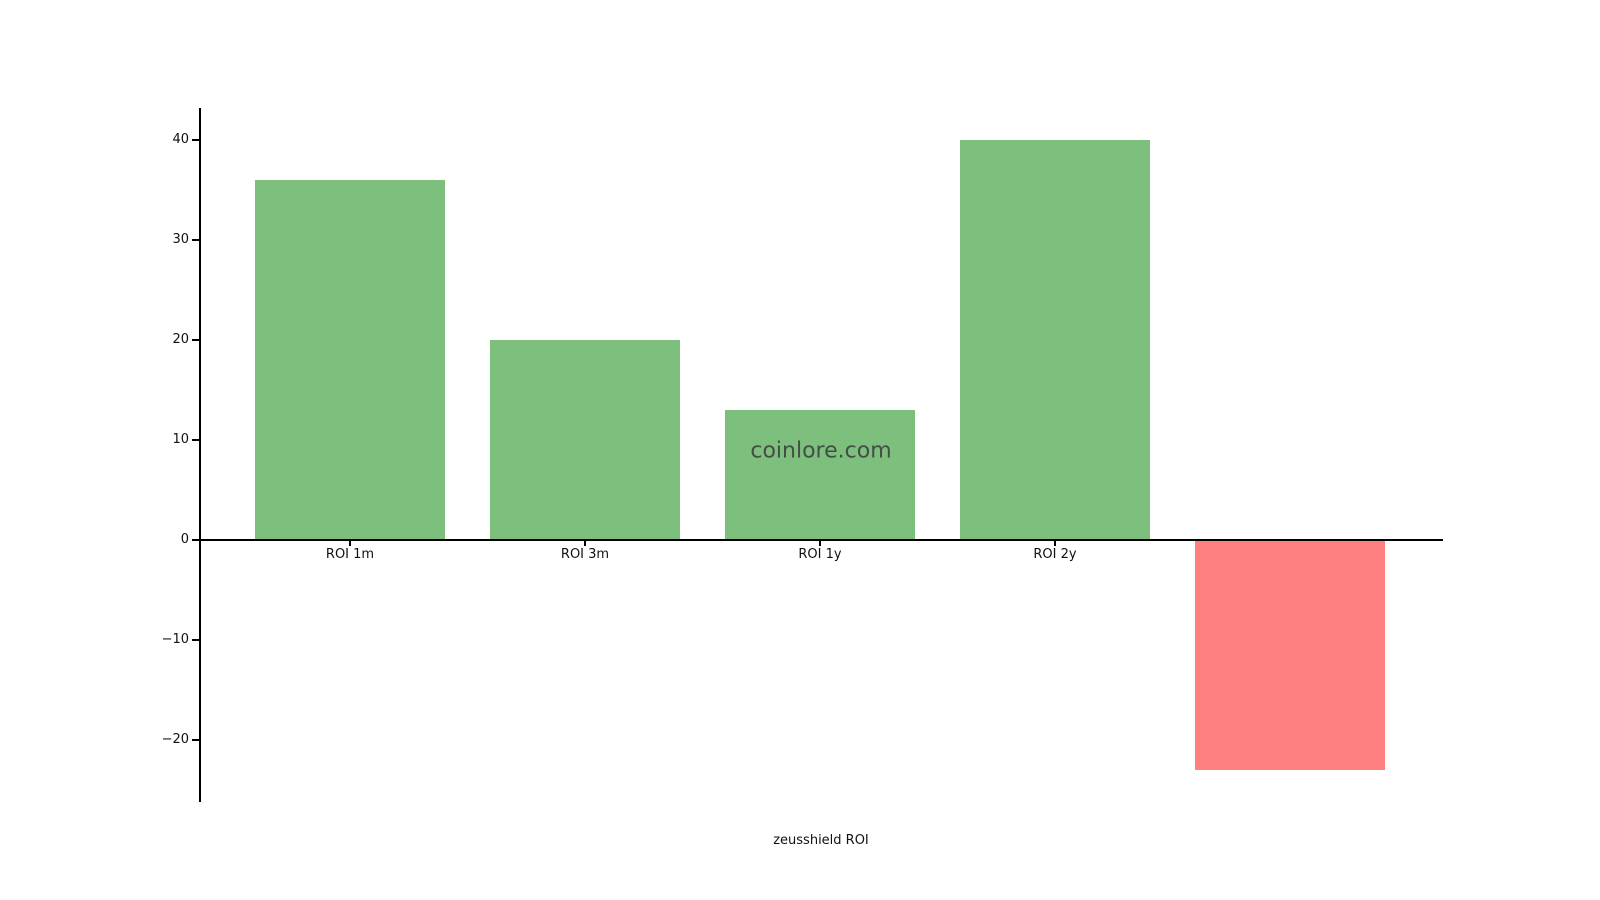 Image resolution: width=1600 pixels, height=900 pixels. I want to click on x-tick-label: ROI 3m, so click(585, 554).